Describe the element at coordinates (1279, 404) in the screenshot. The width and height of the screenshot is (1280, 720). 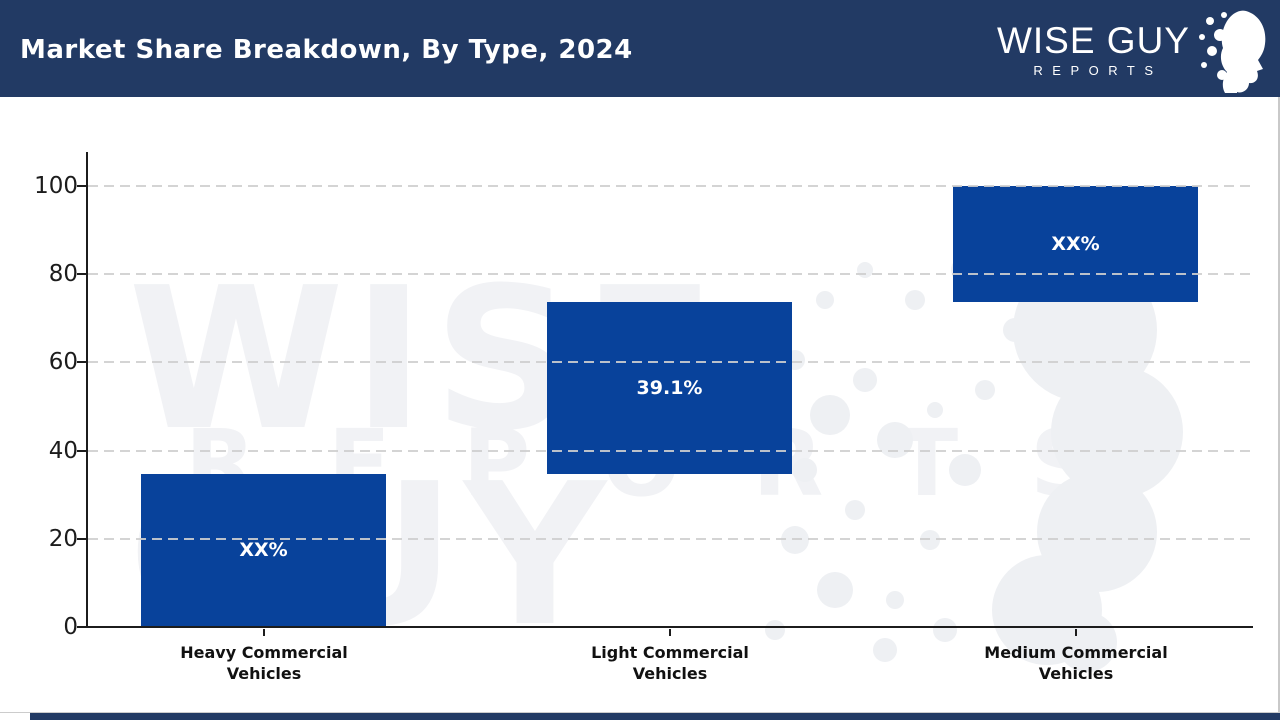
I see `right-border` at that location.